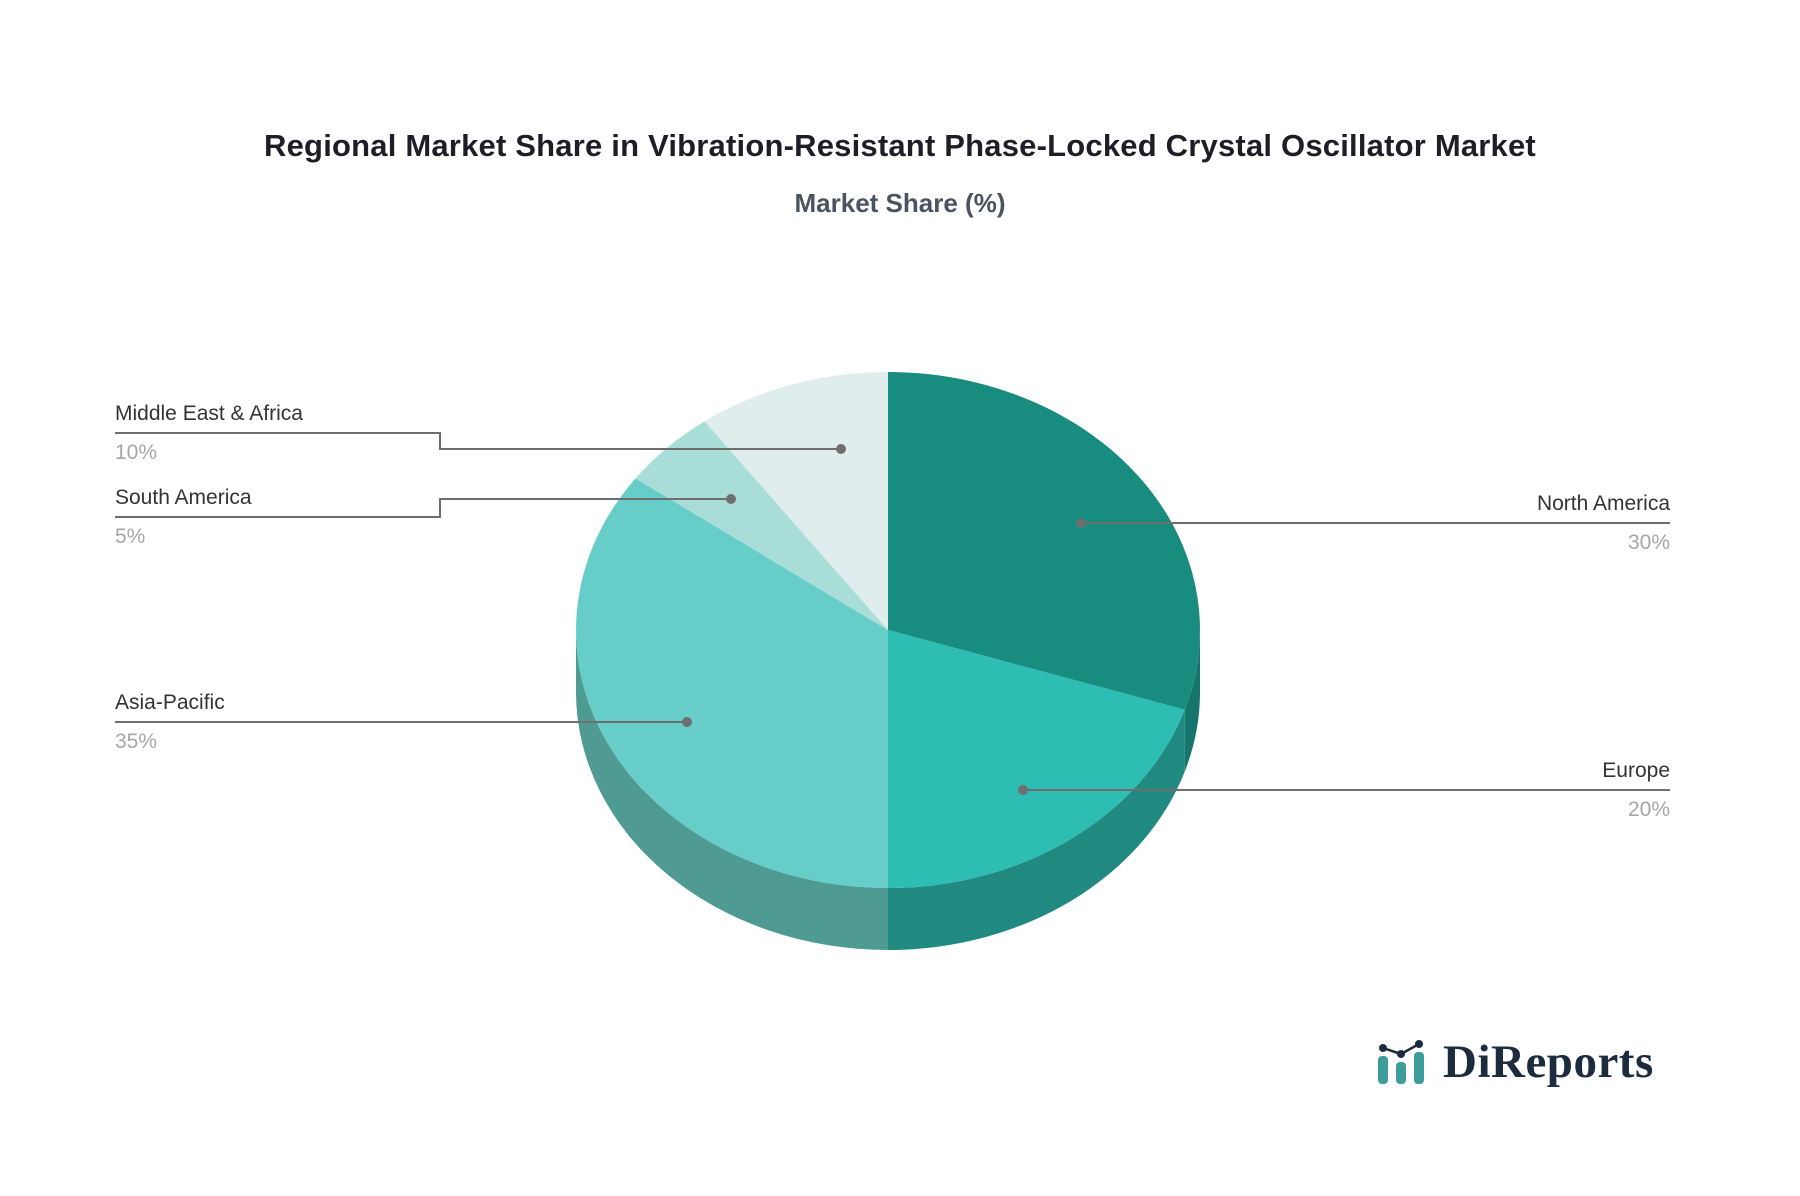  Describe the element at coordinates (136, 452) in the screenshot. I see `value-middle-east-africa: 10%` at that location.